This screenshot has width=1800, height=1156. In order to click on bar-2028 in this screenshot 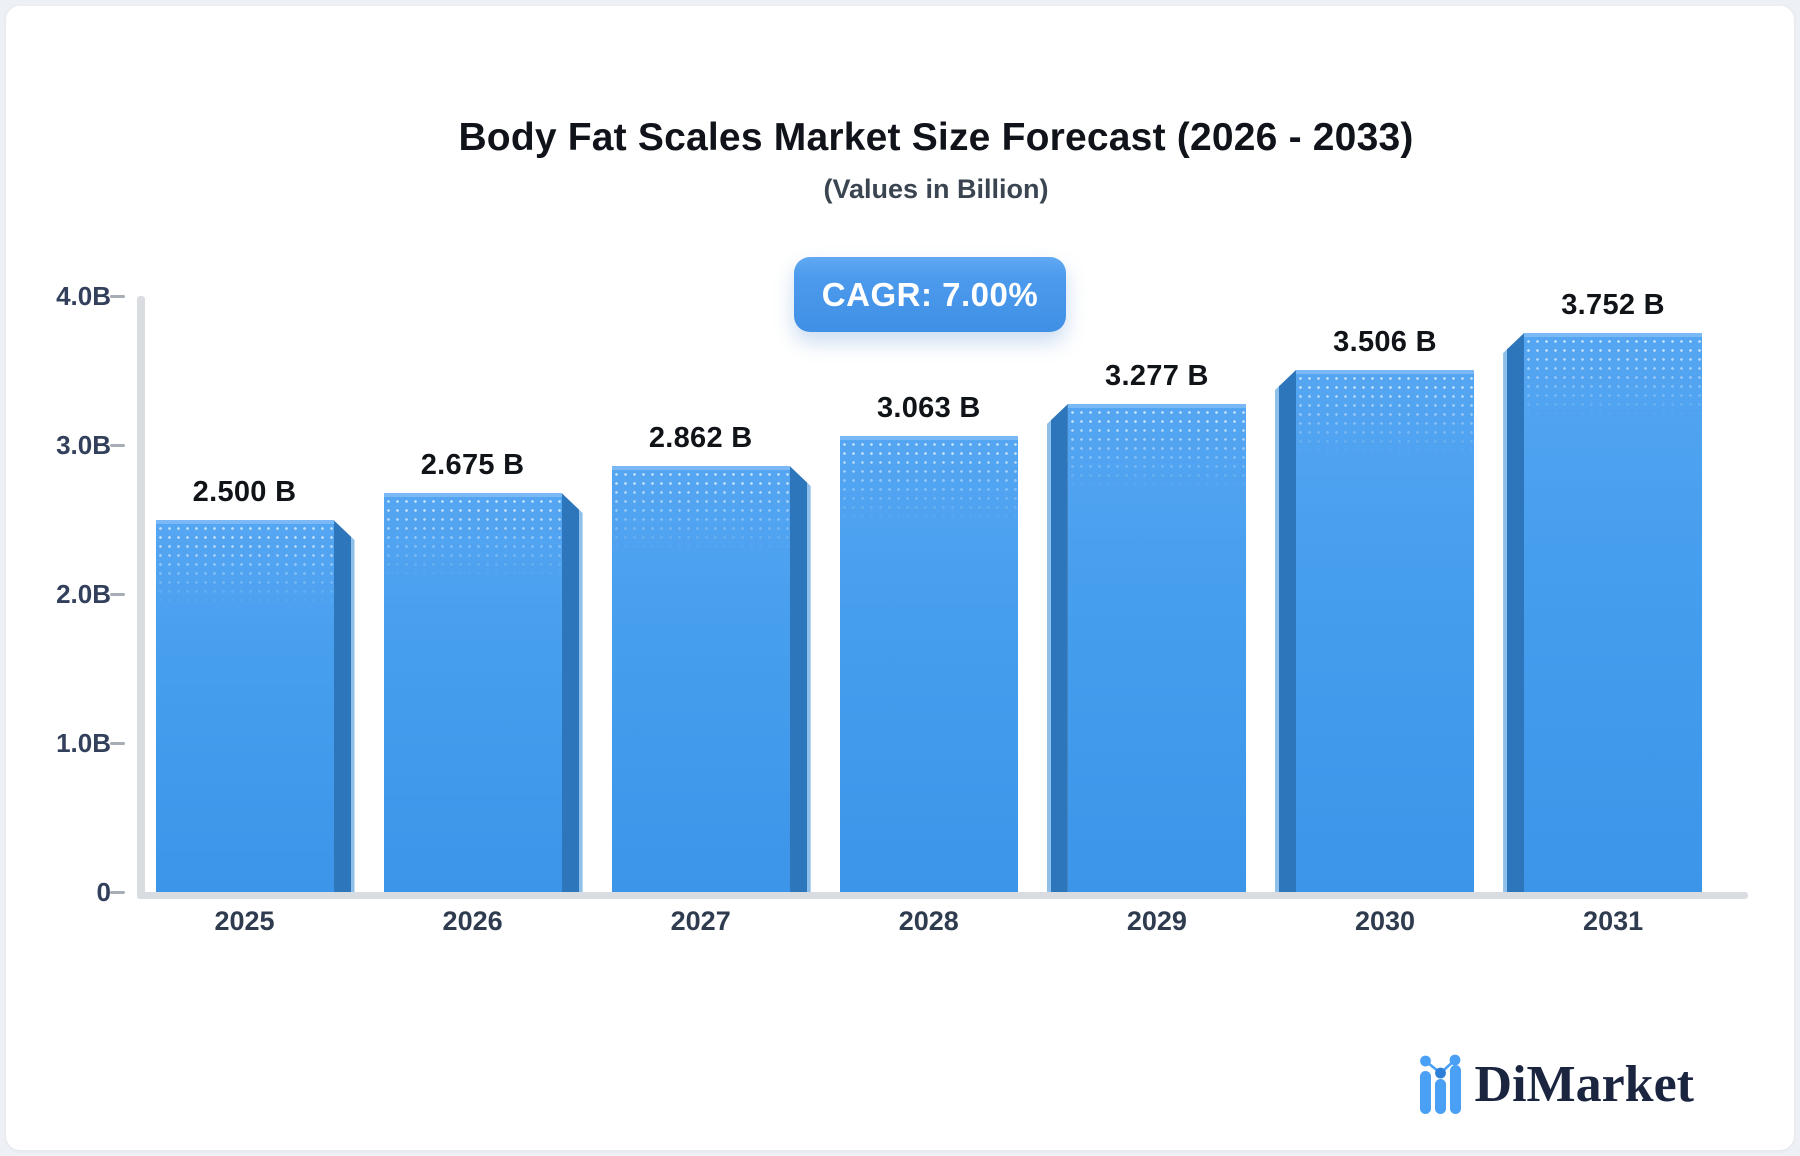, I will do `click(928, 664)`.